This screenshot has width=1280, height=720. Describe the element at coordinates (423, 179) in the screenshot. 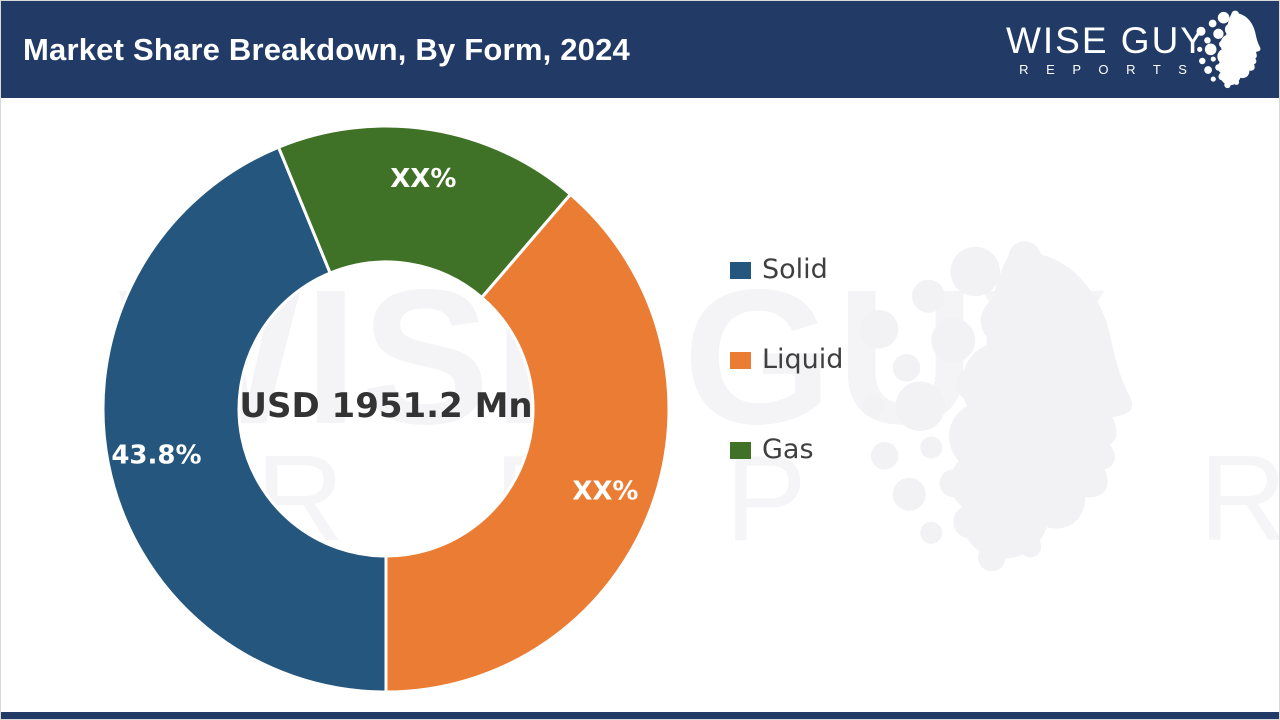

I see `segment-label-gas: XX%` at that location.